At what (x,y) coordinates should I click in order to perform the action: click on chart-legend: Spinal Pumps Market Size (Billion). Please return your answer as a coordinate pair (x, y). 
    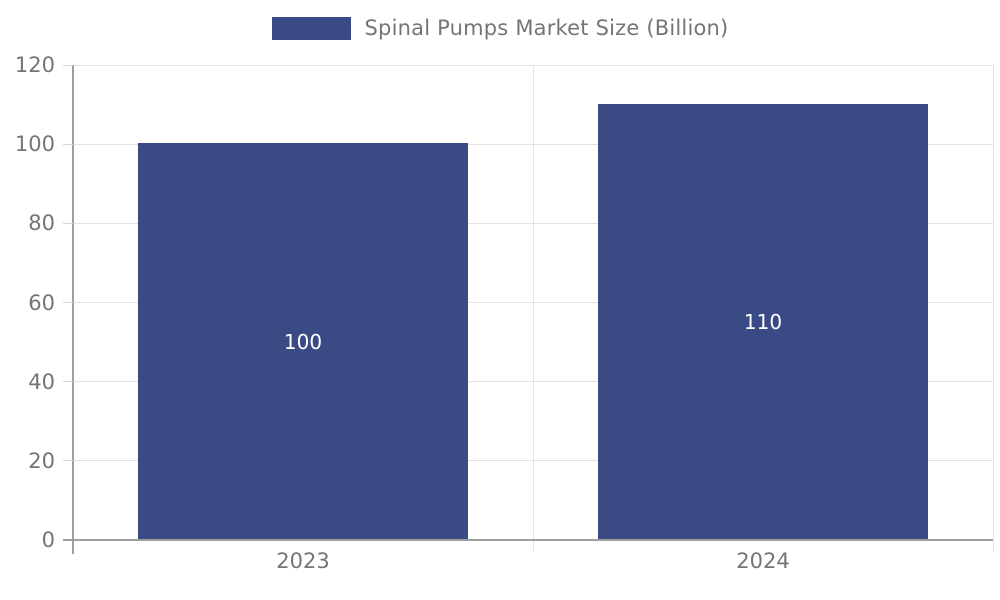
    Looking at the image, I should click on (500, 28).